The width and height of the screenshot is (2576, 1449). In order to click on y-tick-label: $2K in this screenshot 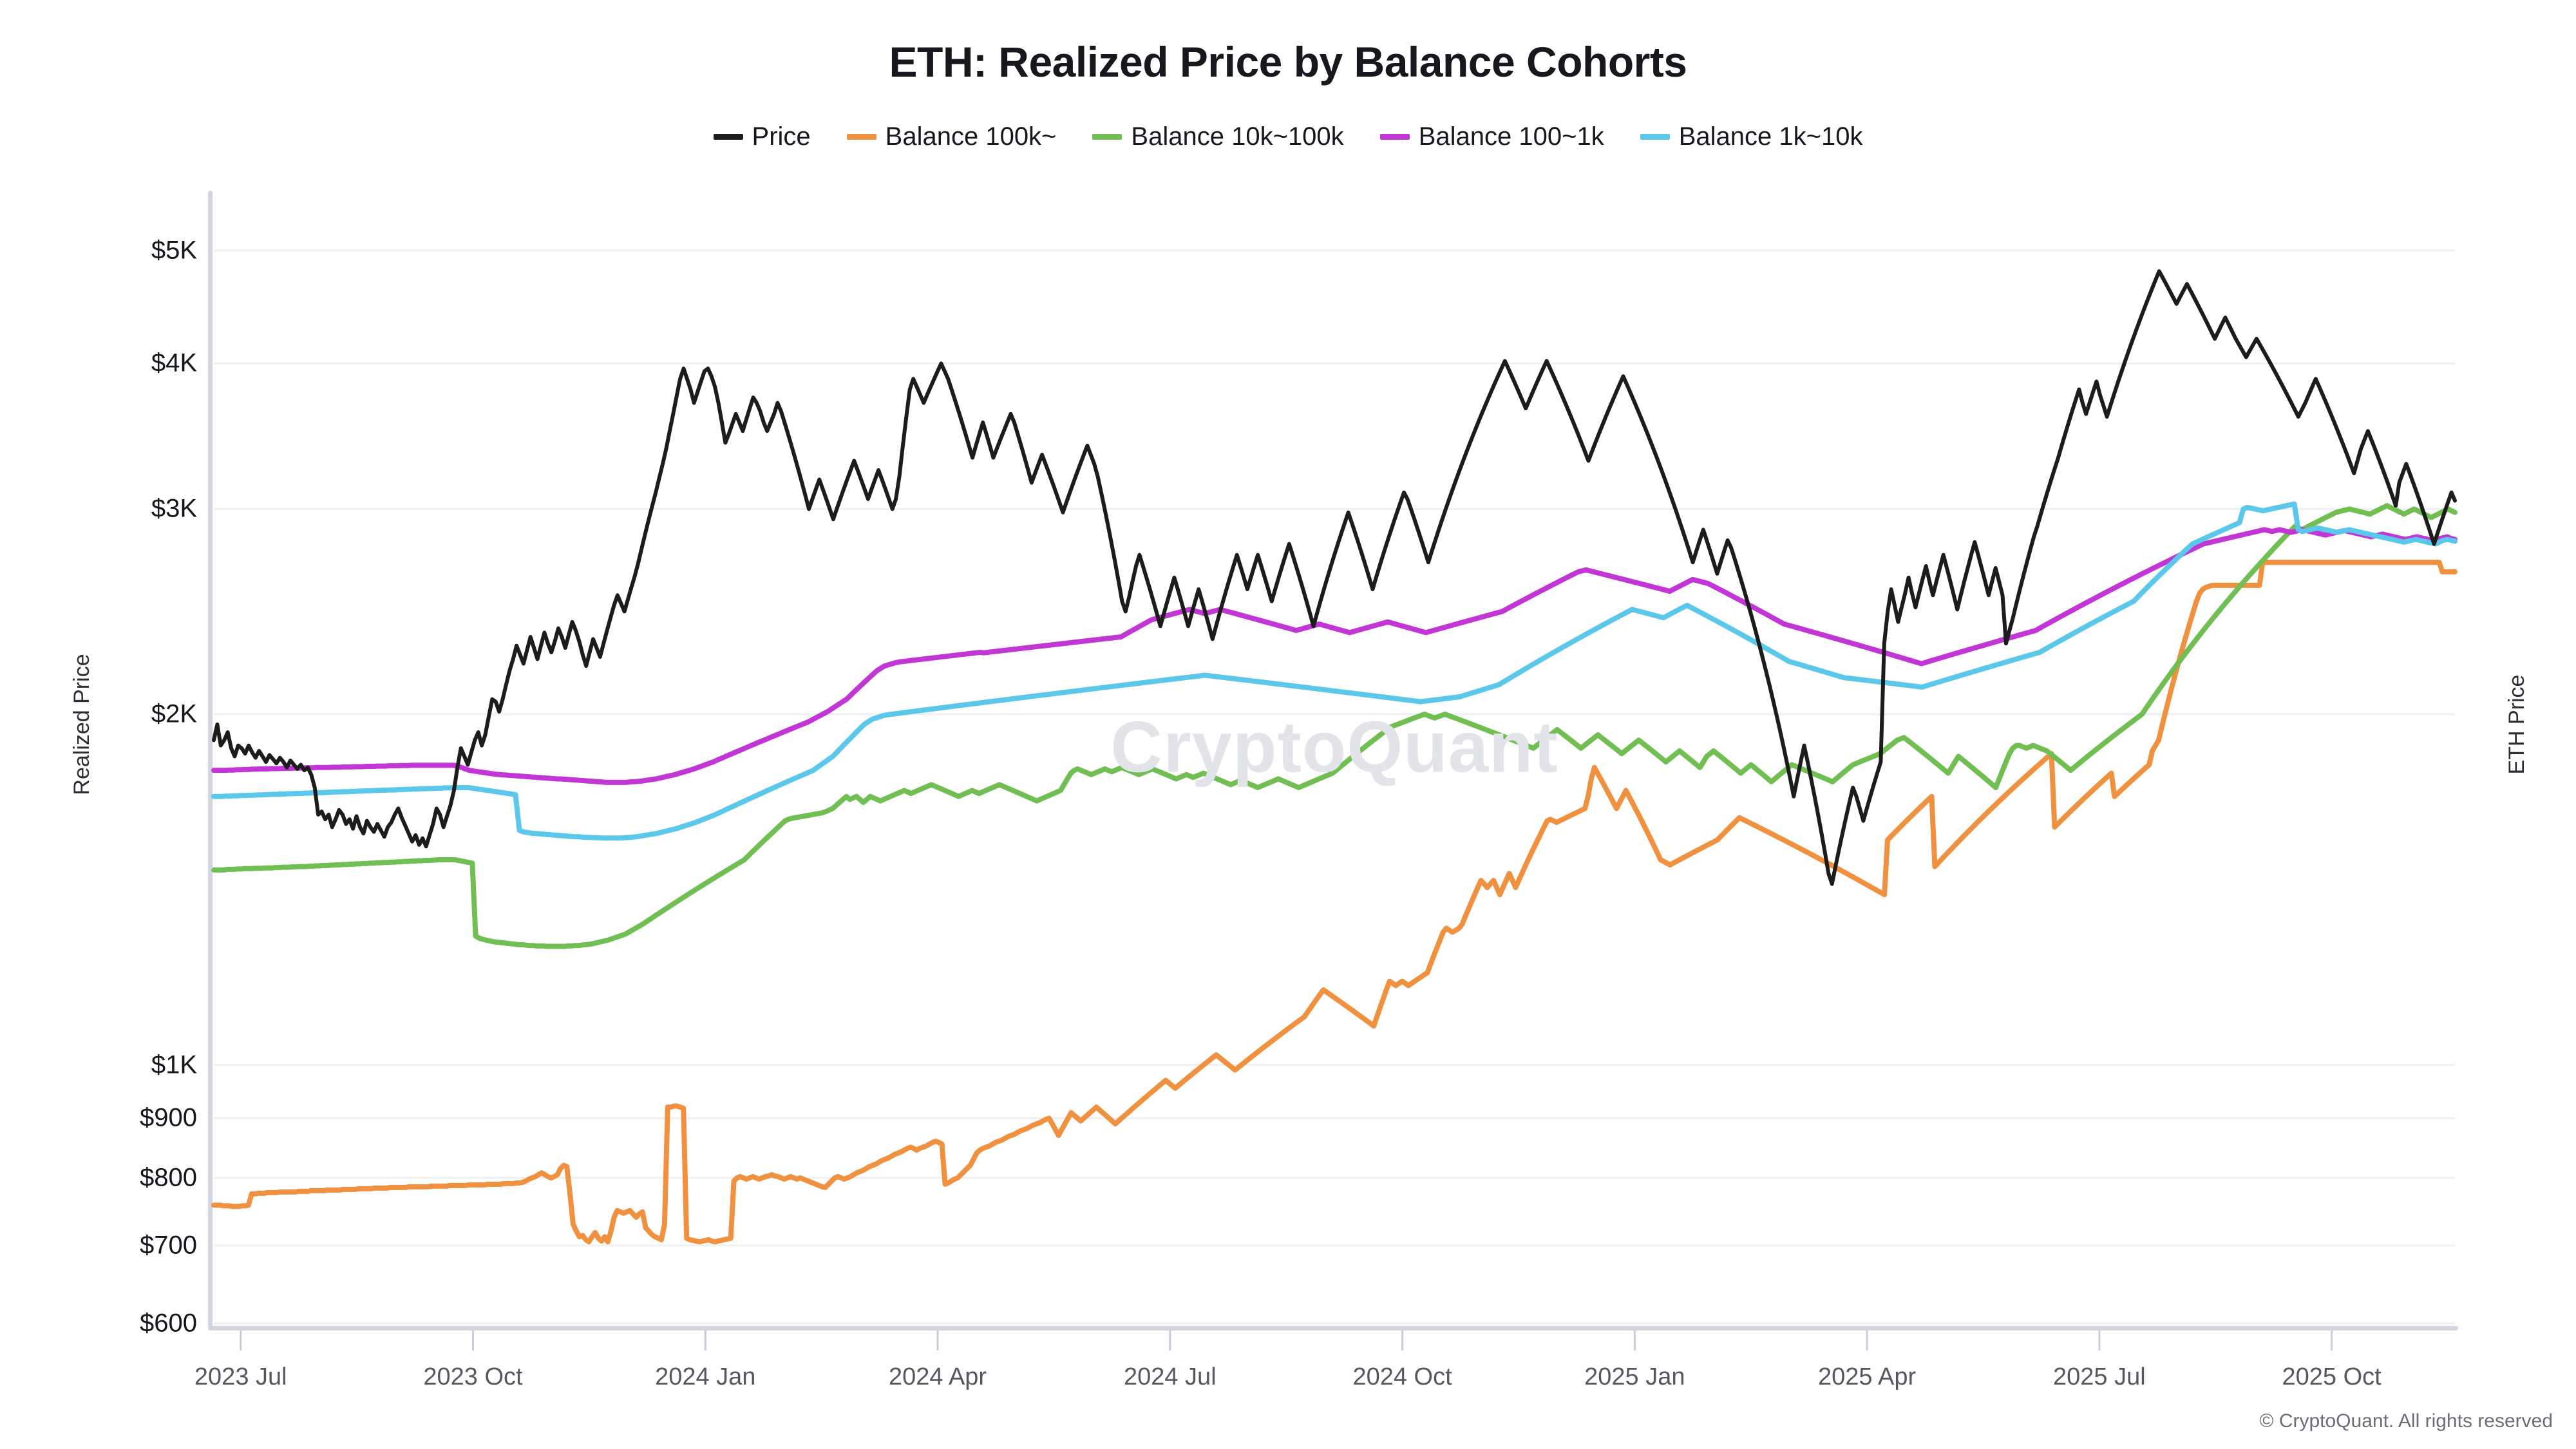, I will do `click(174, 714)`.